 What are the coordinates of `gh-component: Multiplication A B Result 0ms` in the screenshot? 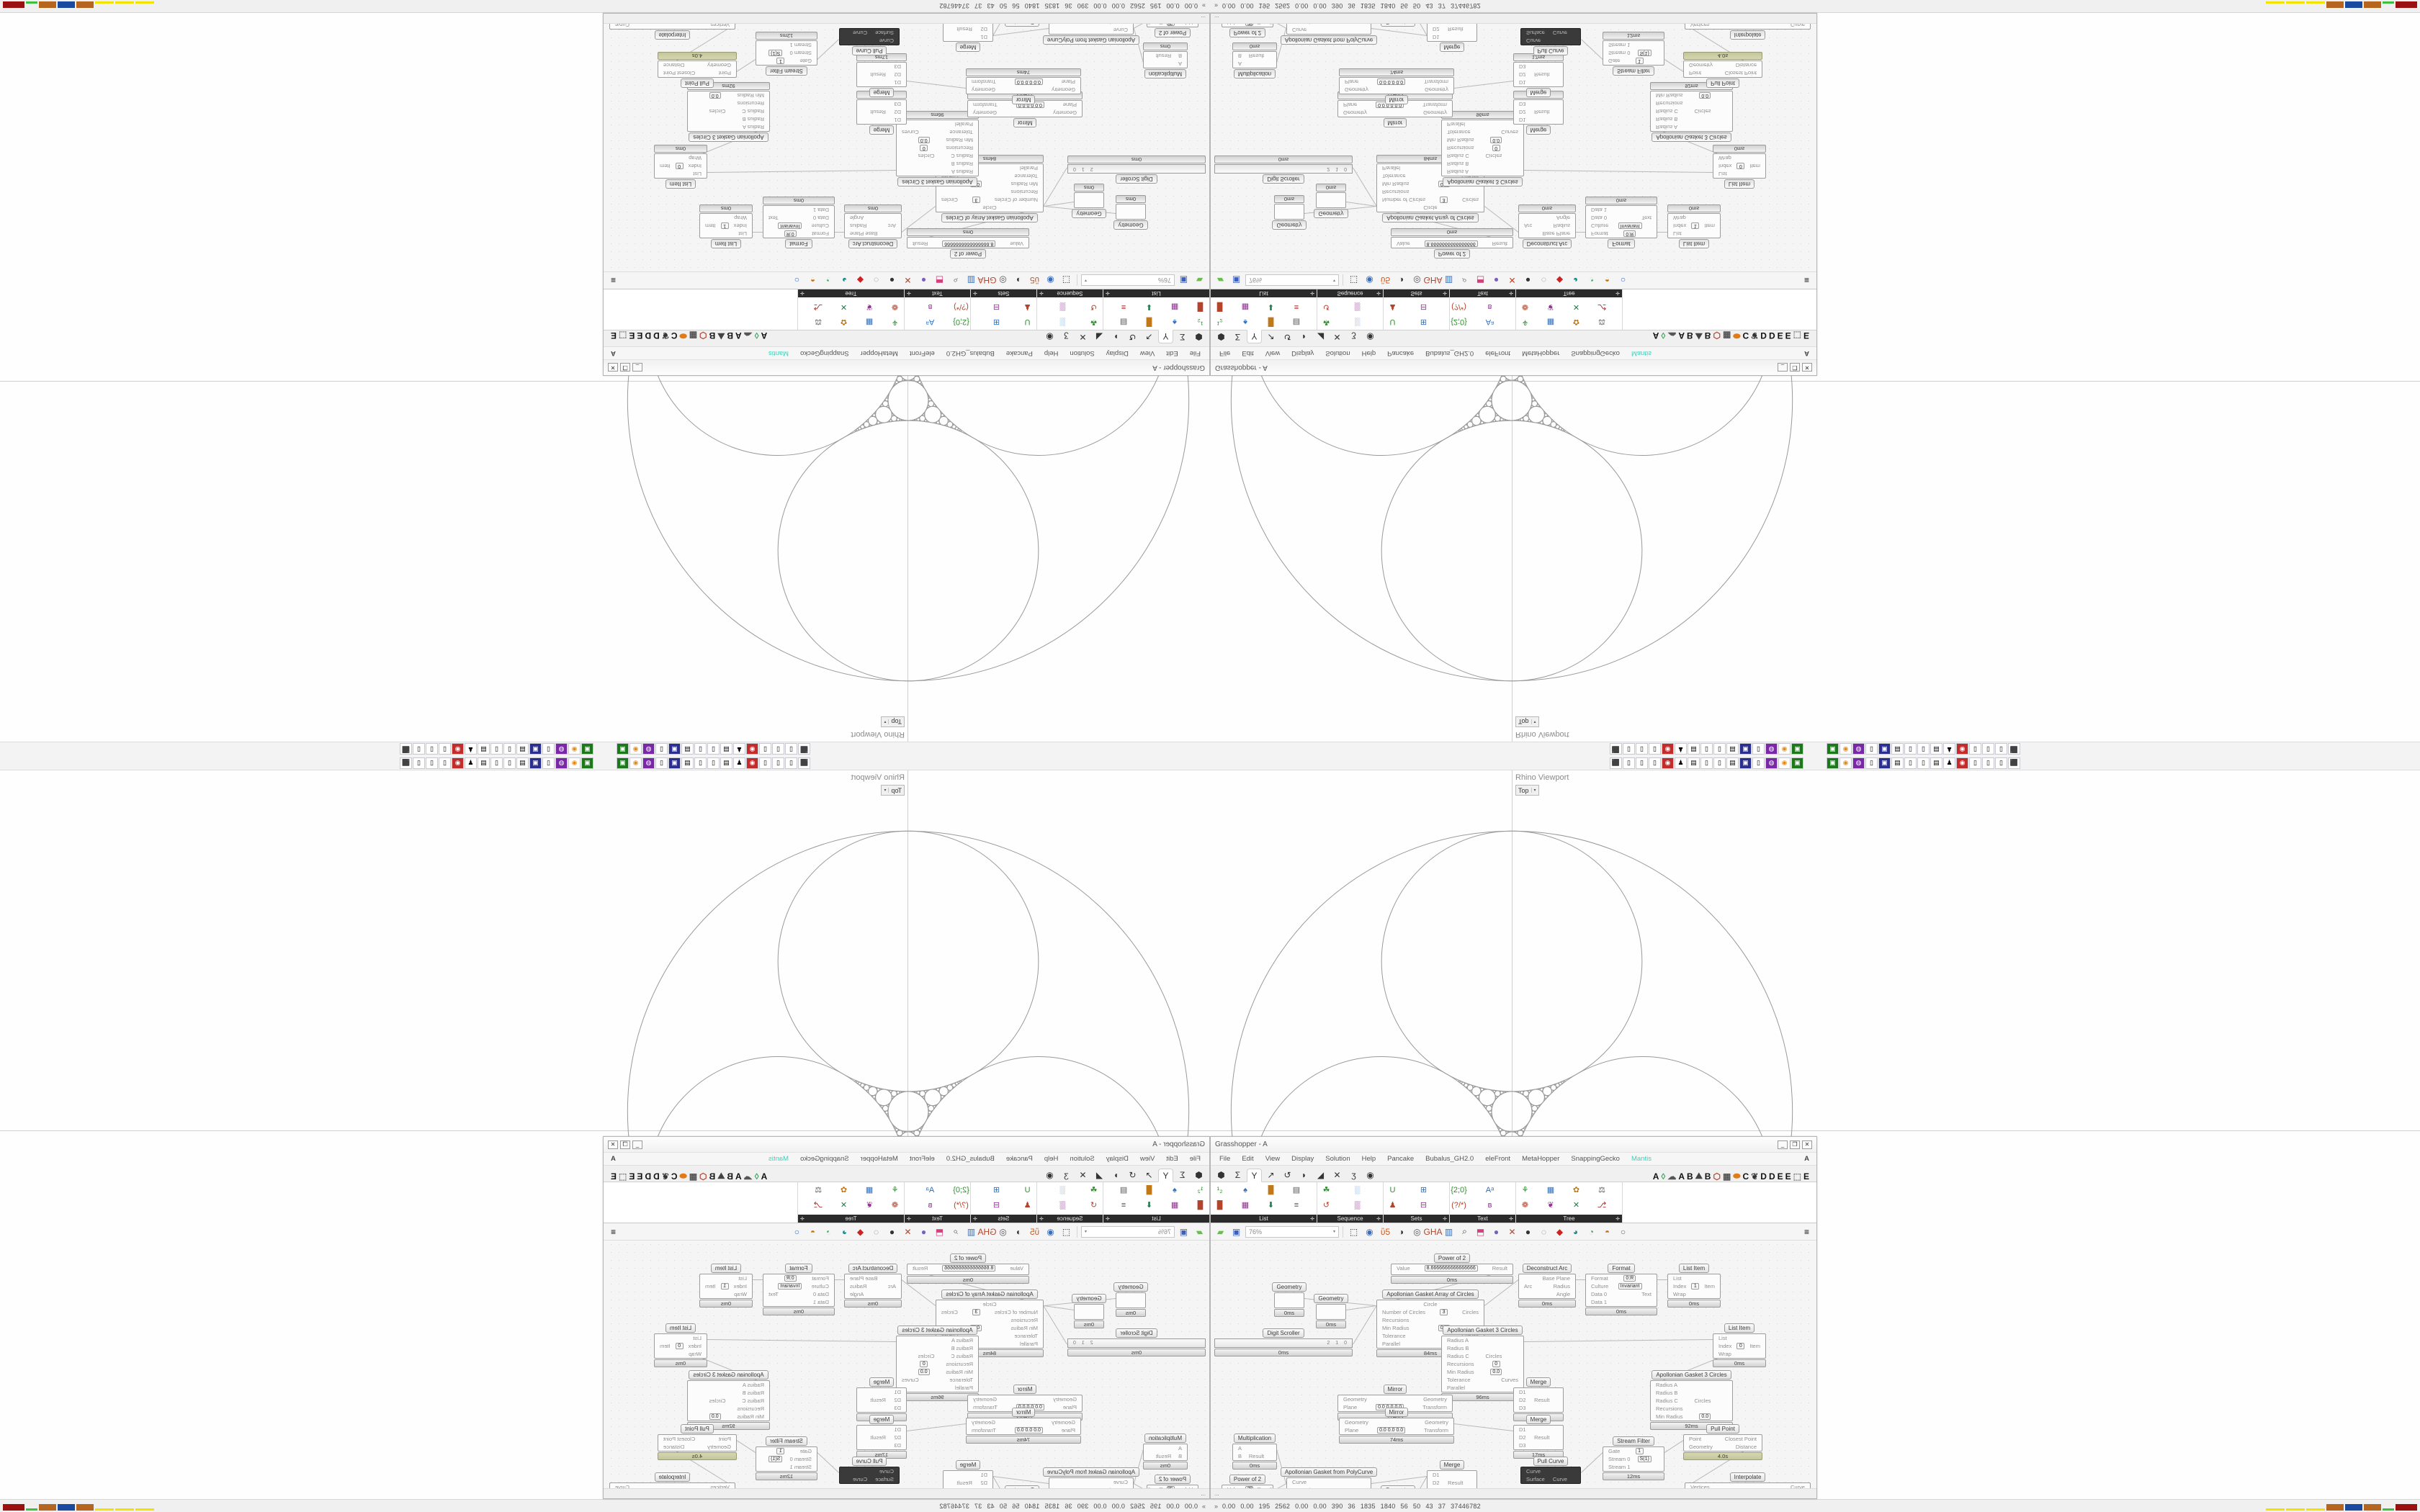 It's located at (1165, 1452).